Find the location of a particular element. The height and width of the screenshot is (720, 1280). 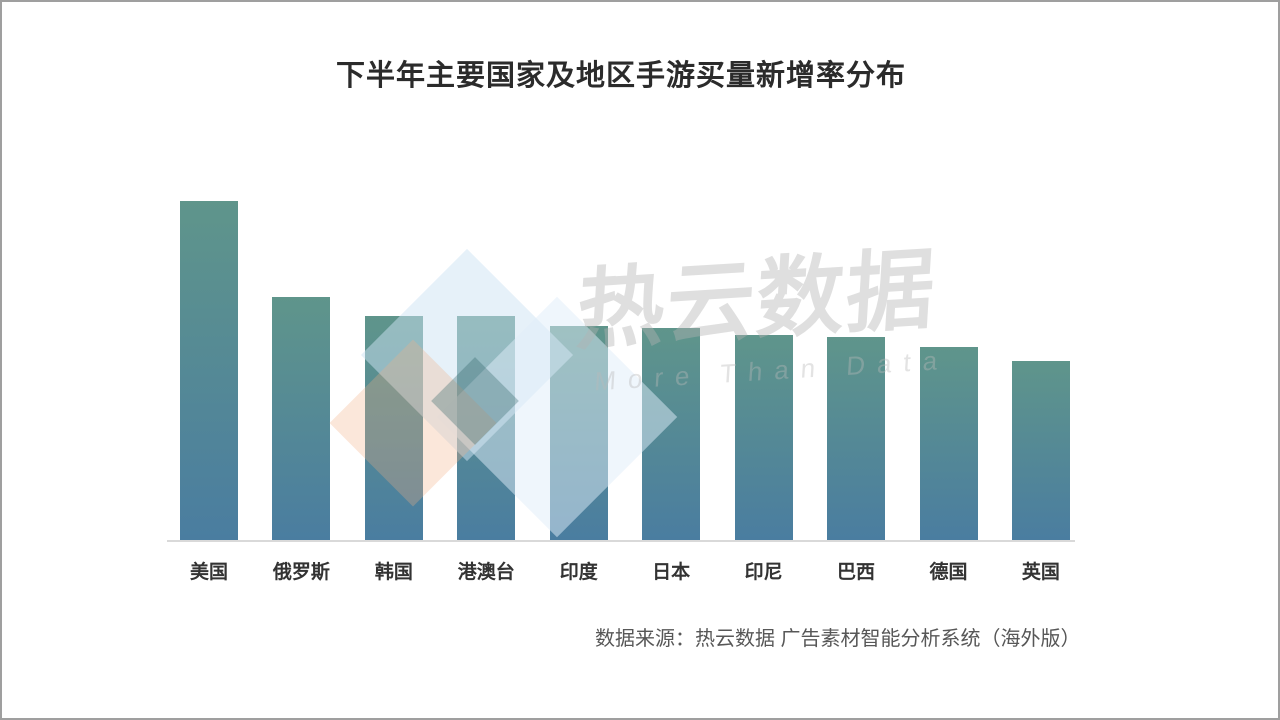

axis-label: 俄罗斯 is located at coordinates (301, 572).